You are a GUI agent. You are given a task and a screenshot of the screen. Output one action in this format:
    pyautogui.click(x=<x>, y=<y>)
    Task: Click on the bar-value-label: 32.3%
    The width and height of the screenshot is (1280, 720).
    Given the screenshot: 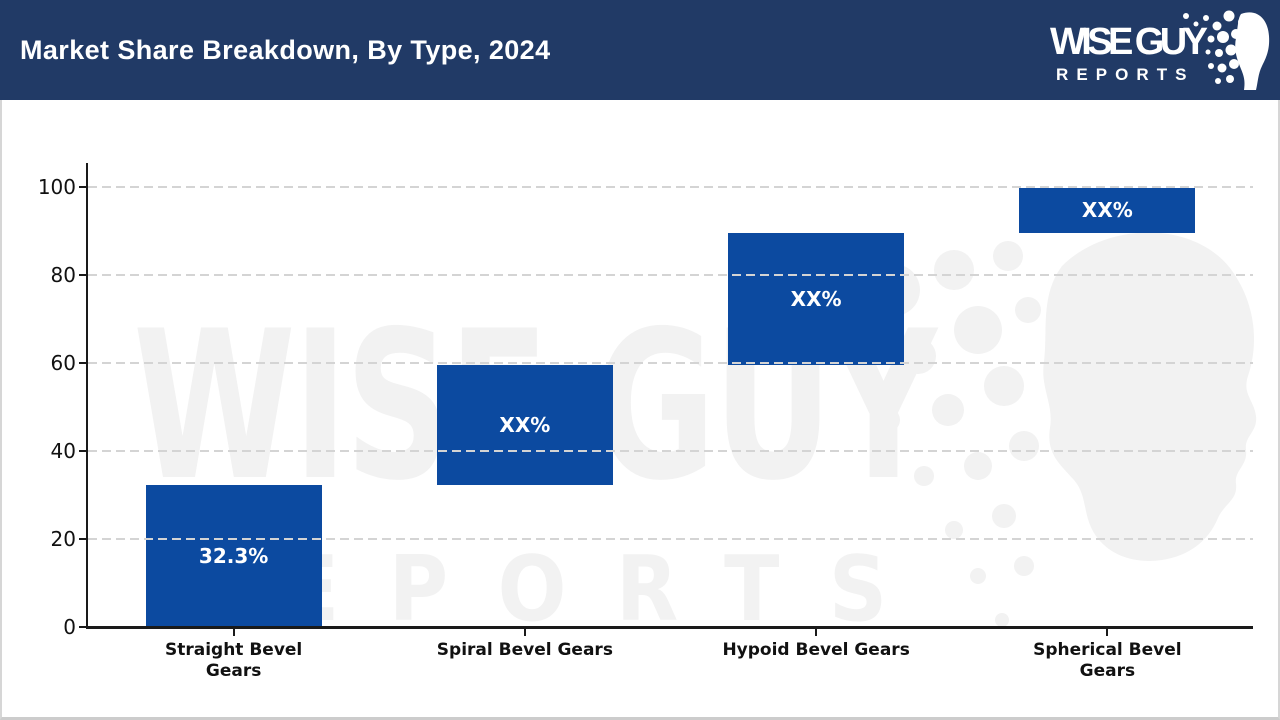 What is the action you would take?
    pyautogui.click(x=233, y=555)
    